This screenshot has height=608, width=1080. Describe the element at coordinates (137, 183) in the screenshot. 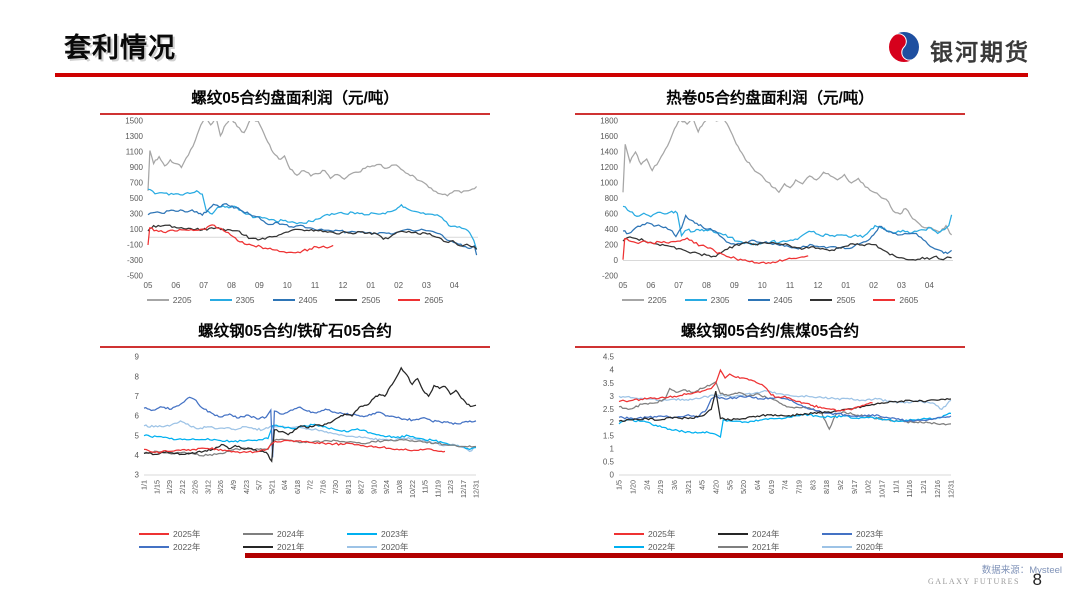

I see `svg-text: 700` at that location.